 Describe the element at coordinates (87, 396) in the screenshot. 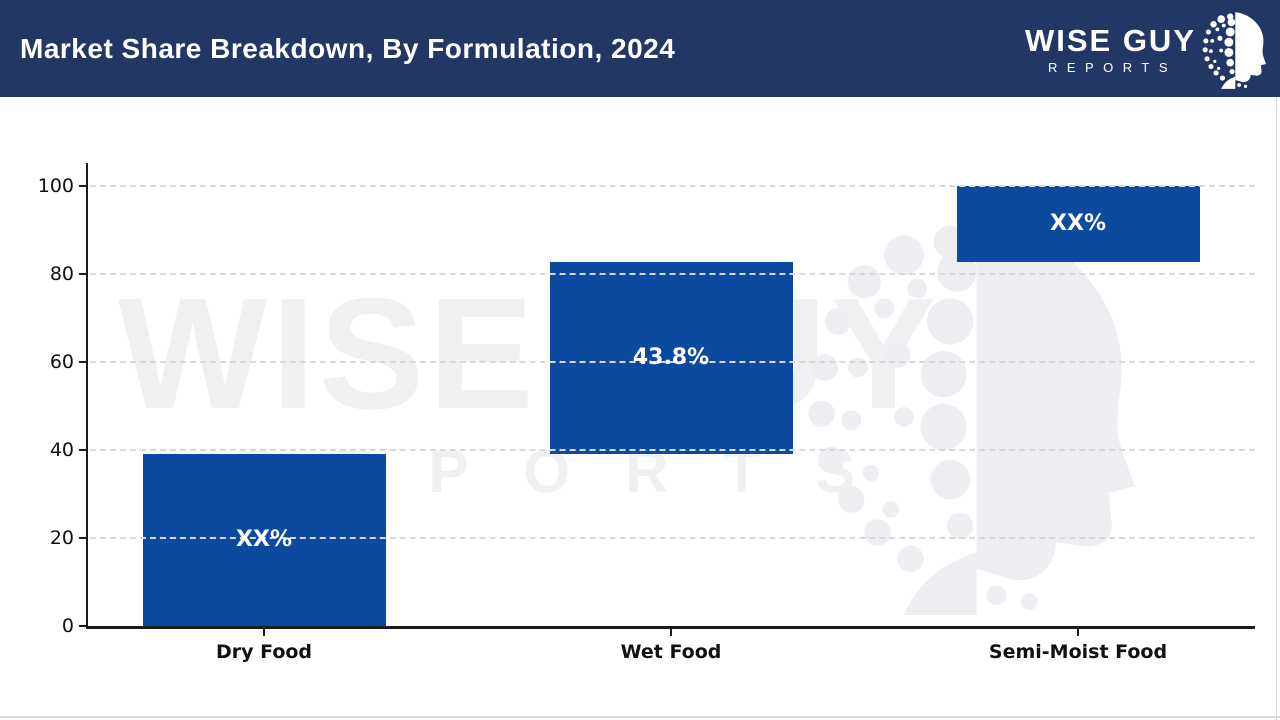

I see `y-axis-line` at that location.